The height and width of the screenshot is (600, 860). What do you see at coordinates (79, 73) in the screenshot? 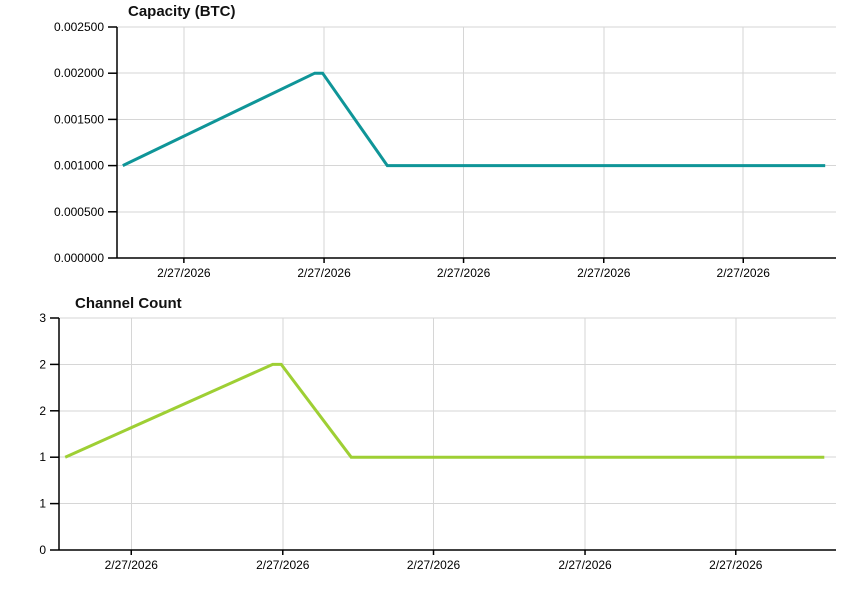
I see `capacity-y-tick-label: 0.002000` at bounding box center [79, 73].